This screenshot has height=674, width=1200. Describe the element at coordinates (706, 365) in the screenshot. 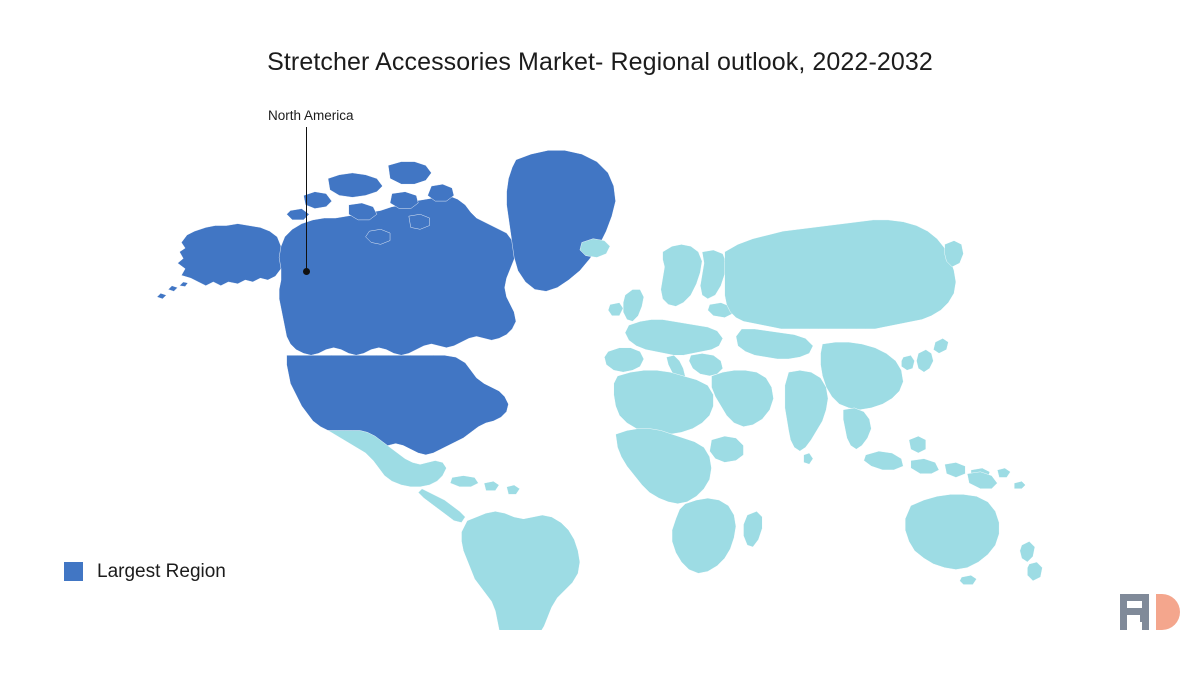

I see `map-balkans` at that location.